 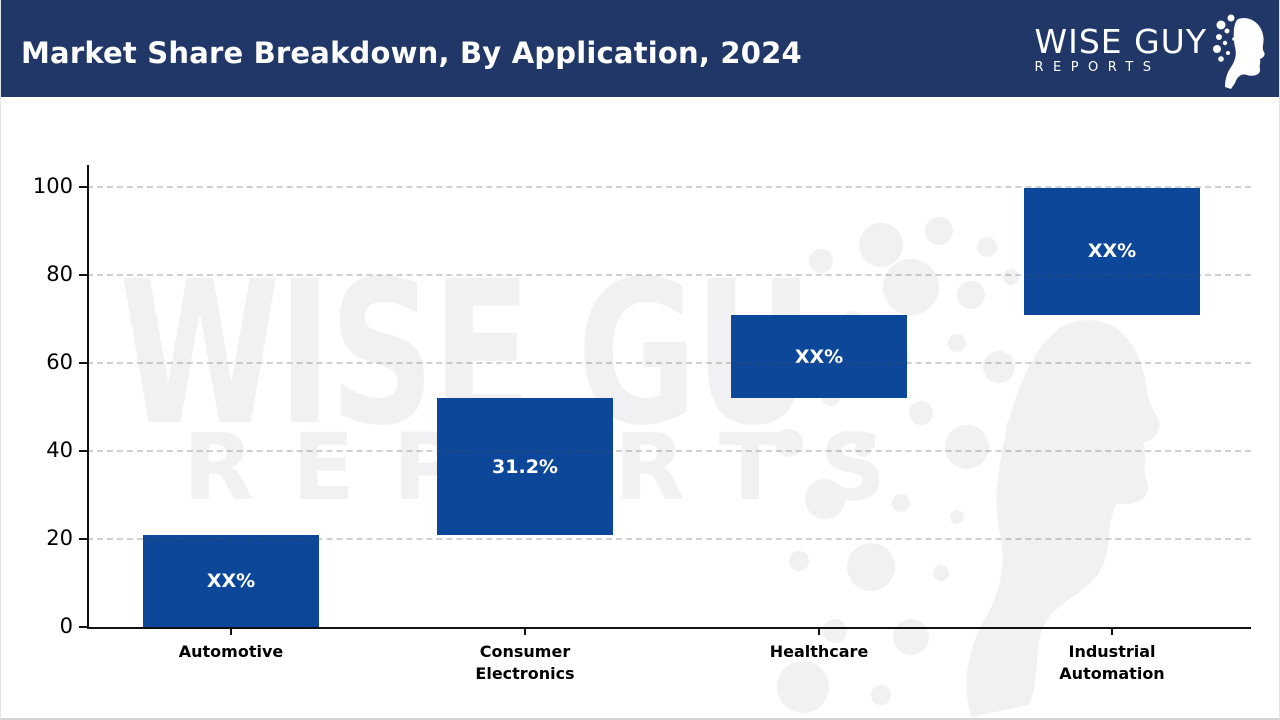 What do you see at coordinates (819, 651) in the screenshot?
I see `x-category-label: Healthcare` at bounding box center [819, 651].